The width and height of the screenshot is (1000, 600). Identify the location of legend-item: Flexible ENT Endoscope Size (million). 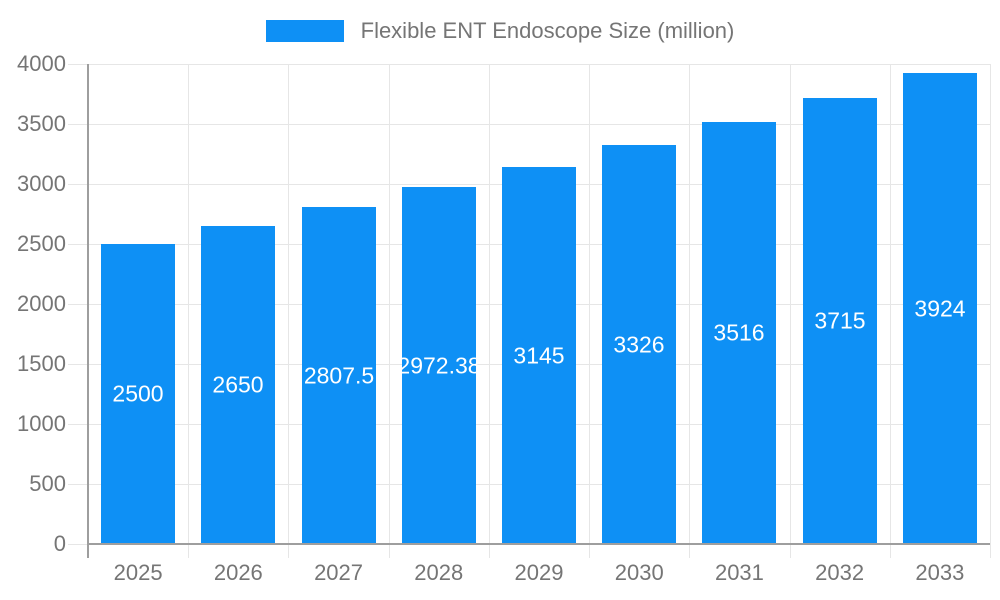
(500, 31).